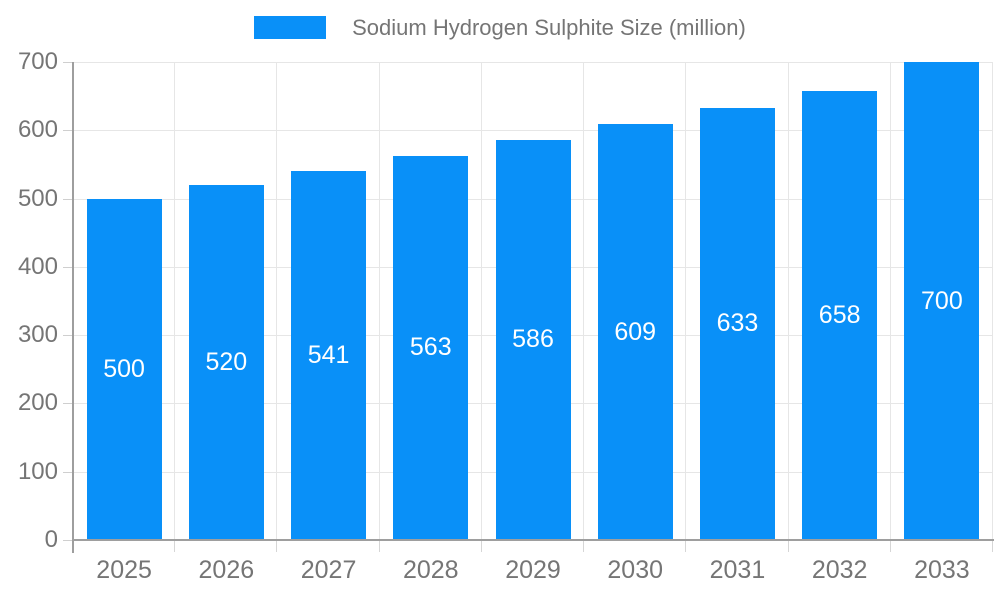  Describe the element at coordinates (533, 570) in the screenshot. I see `x-axis-label-2029: 2029` at that location.